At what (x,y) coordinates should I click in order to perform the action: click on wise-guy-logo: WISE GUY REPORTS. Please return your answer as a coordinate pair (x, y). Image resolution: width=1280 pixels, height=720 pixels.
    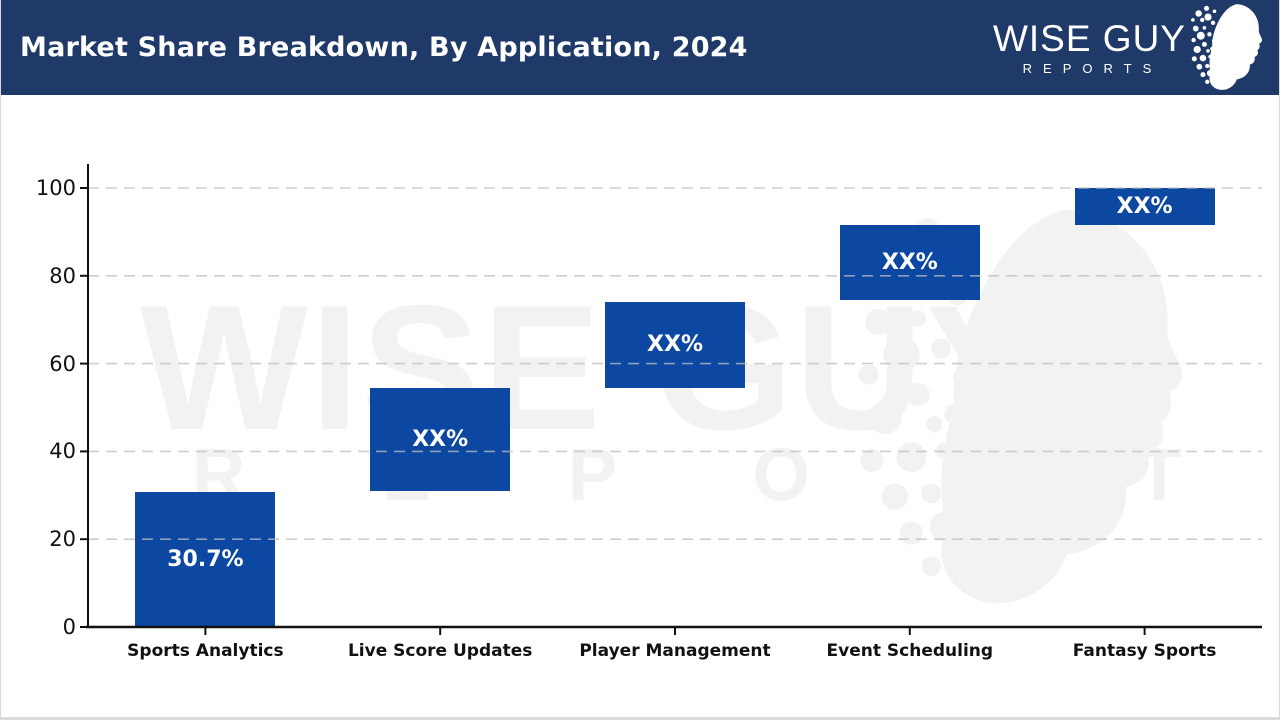
    Looking at the image, I should click on (1127, 48).